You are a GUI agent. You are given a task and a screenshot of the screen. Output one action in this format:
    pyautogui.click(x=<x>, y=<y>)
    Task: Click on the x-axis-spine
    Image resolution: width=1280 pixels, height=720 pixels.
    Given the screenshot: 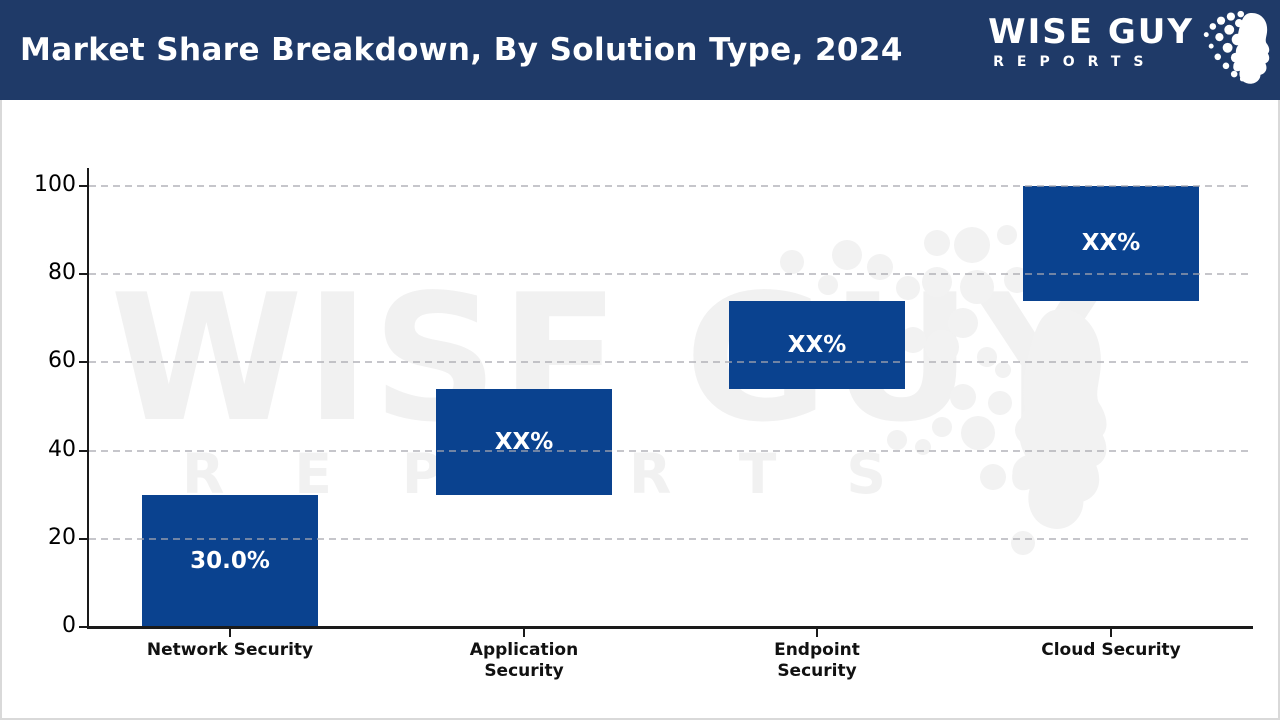 What is the action you would take?
    pyautogui.click(x=670, y=627)
    